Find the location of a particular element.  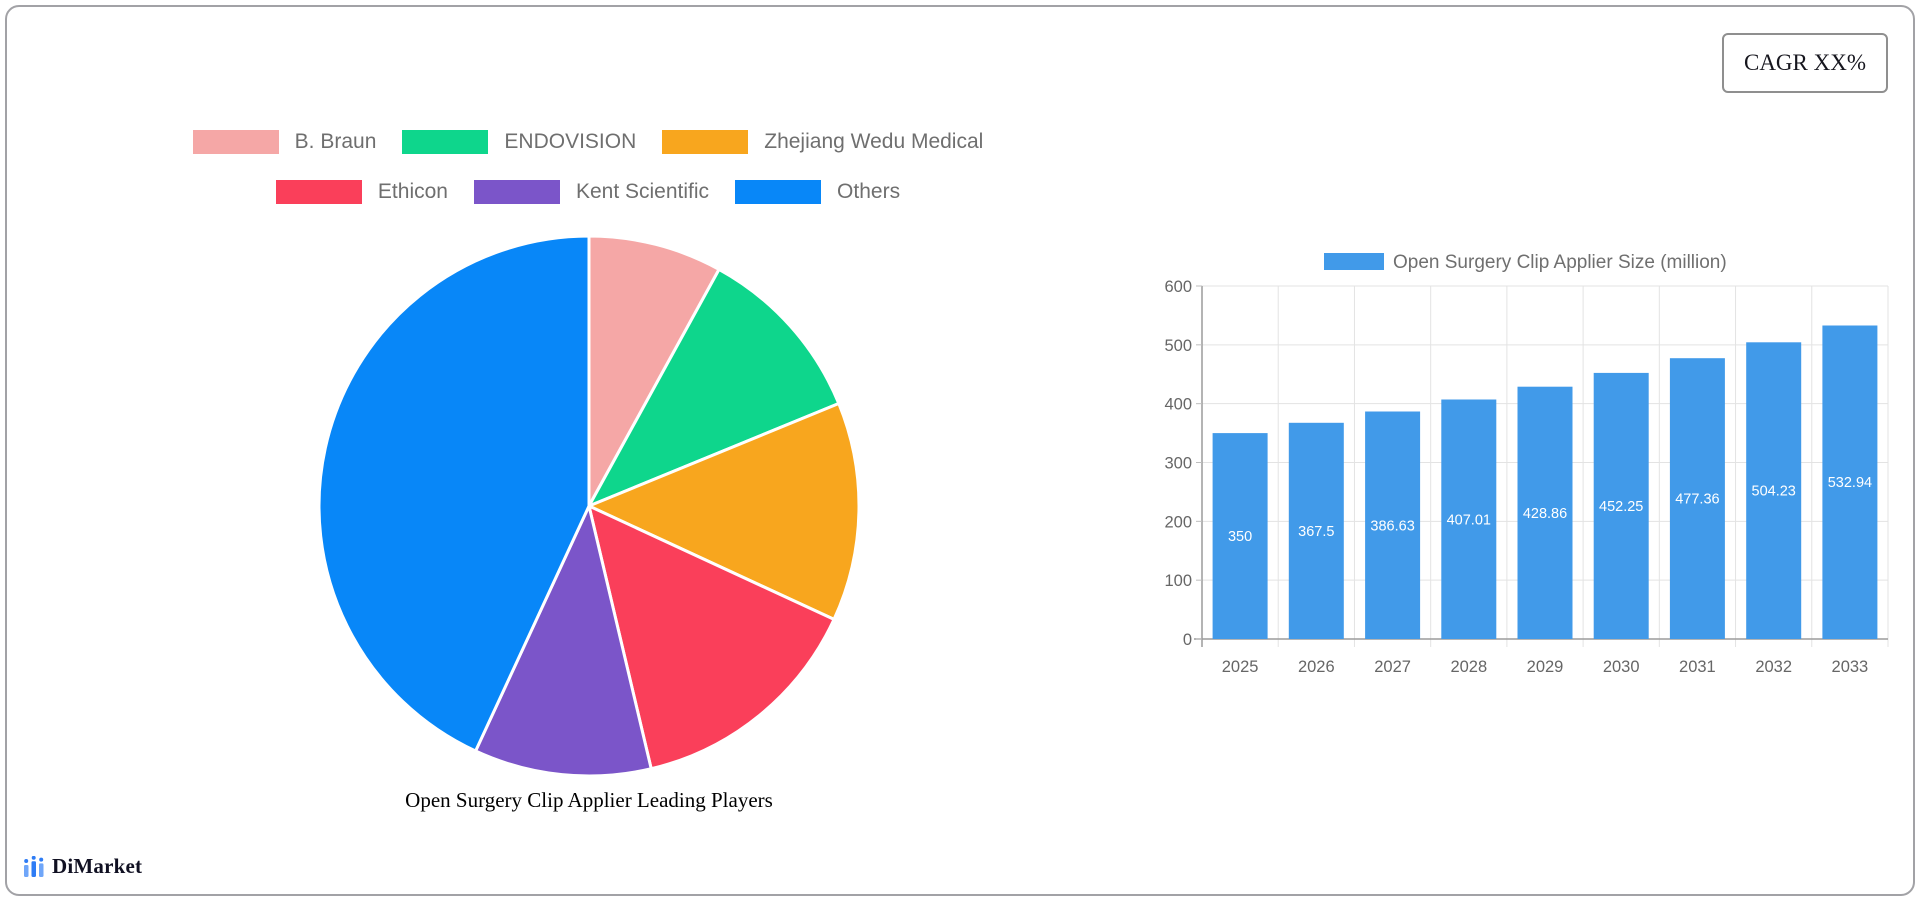

legend-item-b-braun: B. Braun is located at coordinates (284, 142).